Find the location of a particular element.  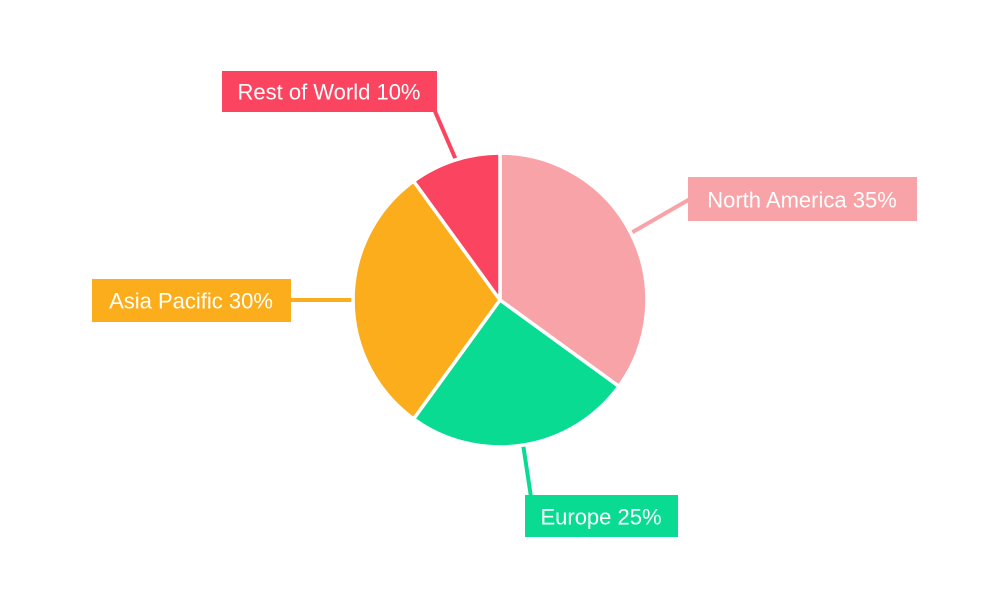

callout-label-europe: Europe 25% is located at coordinates (600, 517).